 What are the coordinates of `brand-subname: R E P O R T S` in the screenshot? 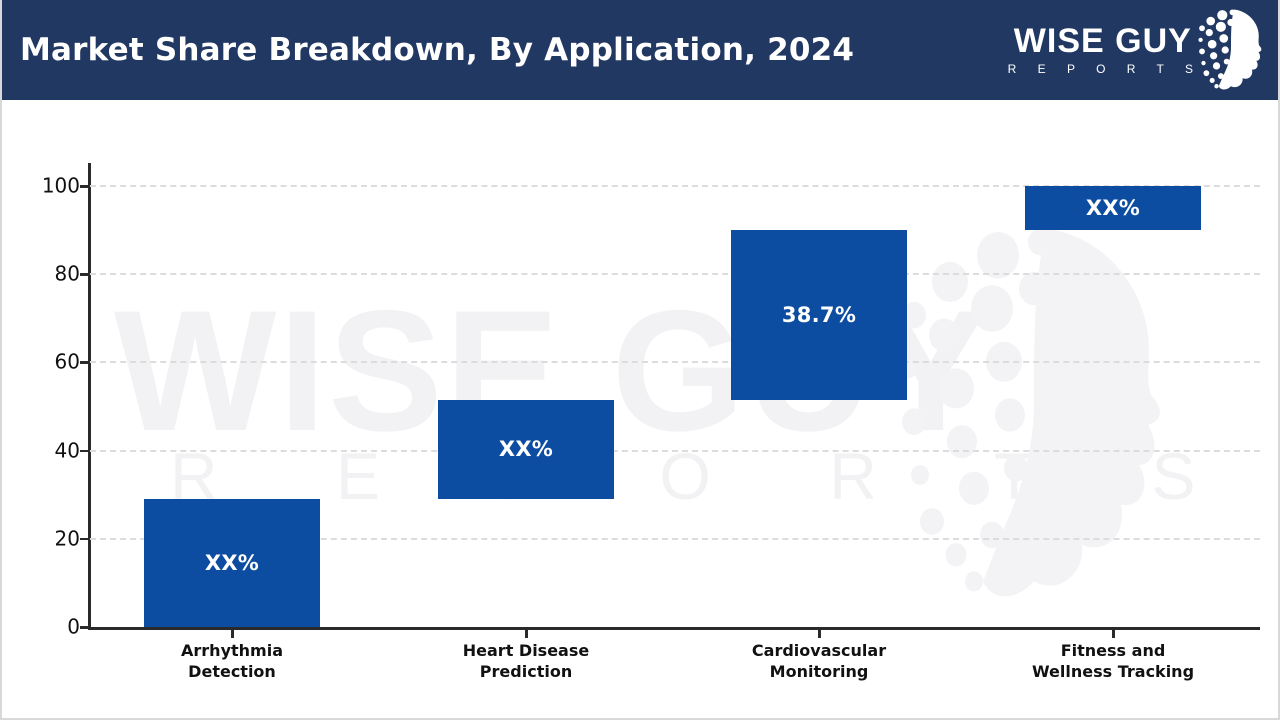 It's located at (1104, 68).